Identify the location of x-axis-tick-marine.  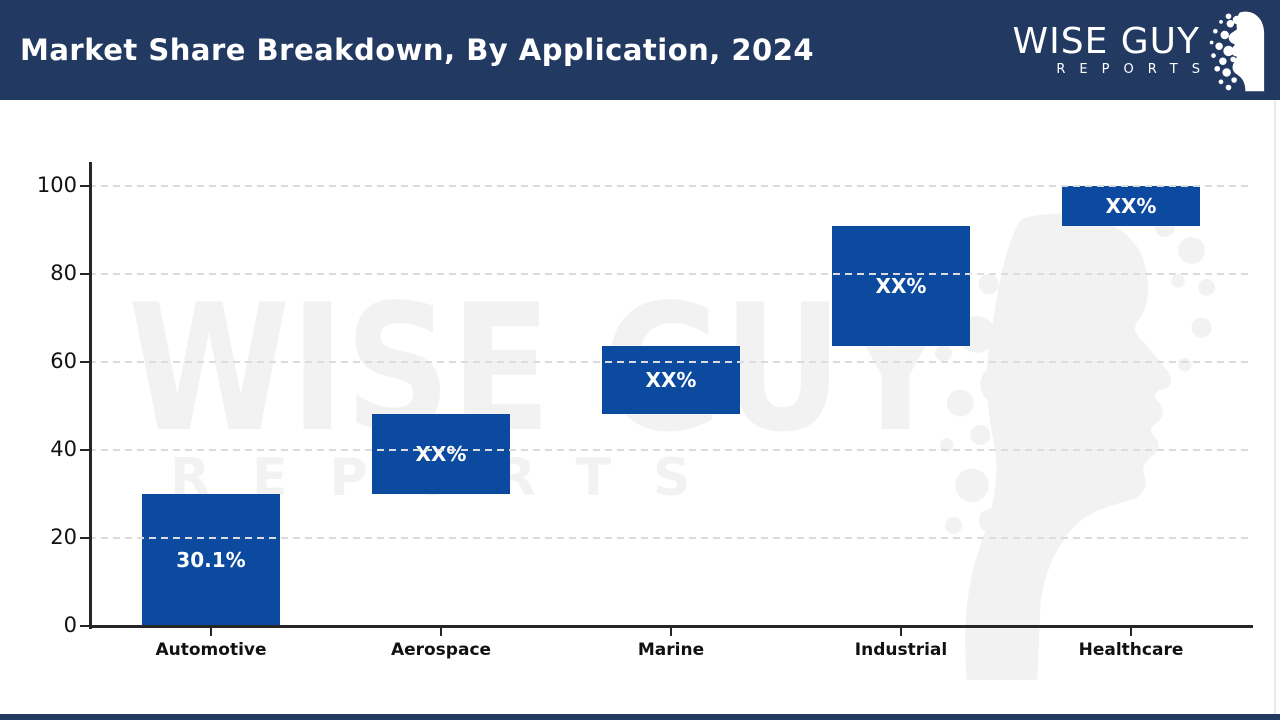
(671, 632).